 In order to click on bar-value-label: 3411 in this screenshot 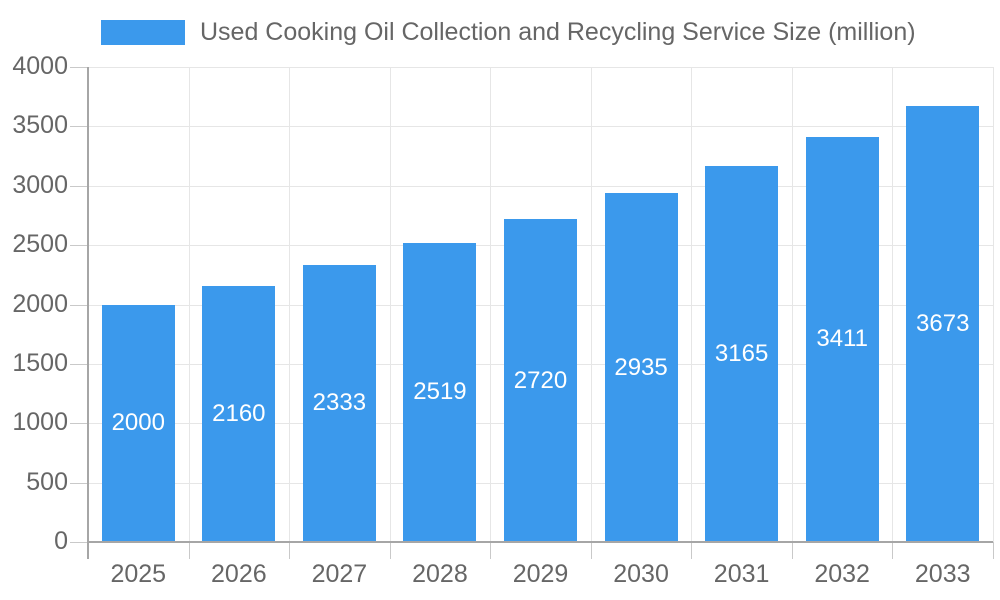, I will do `click(842, 339)`.